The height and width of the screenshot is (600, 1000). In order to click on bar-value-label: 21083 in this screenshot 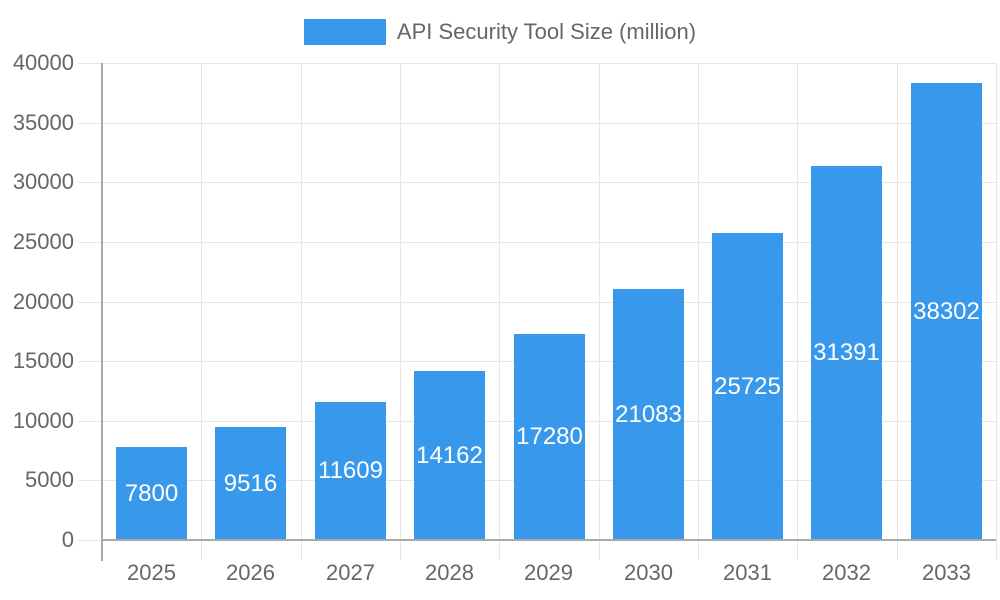, I will do `click(648, 414)`.